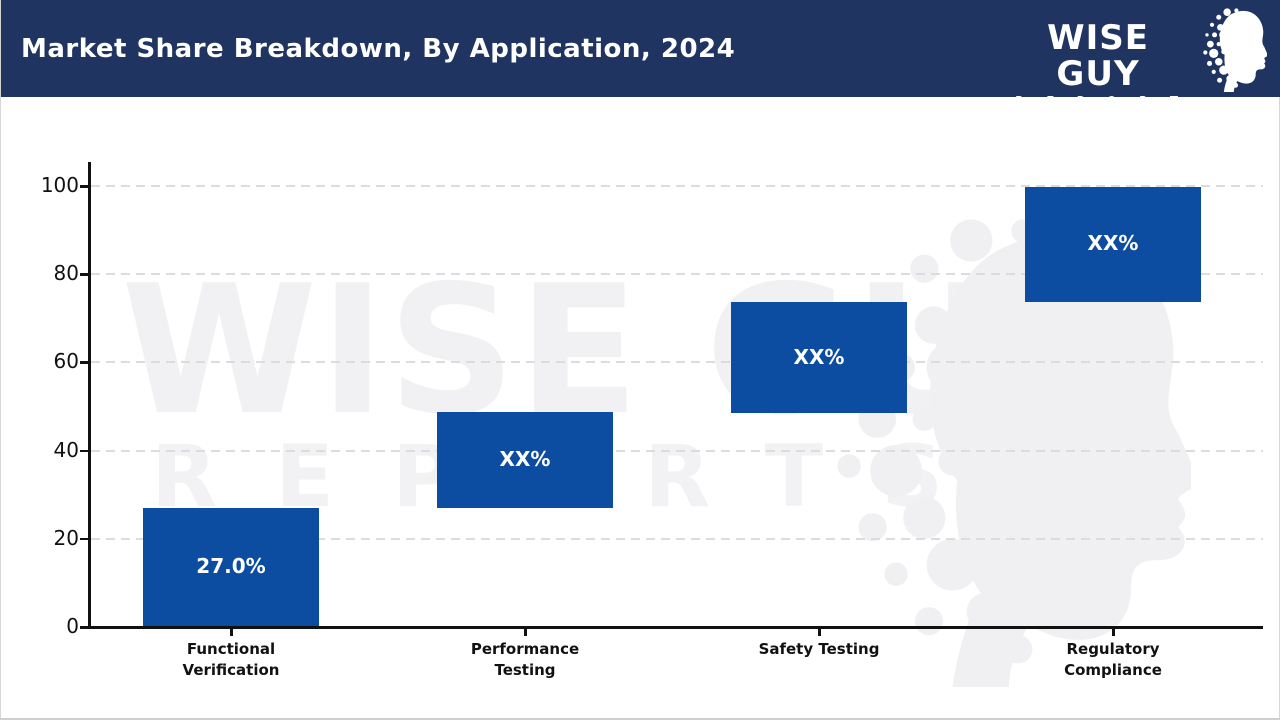  I want to click on x-axis-line, so click(675, 627).